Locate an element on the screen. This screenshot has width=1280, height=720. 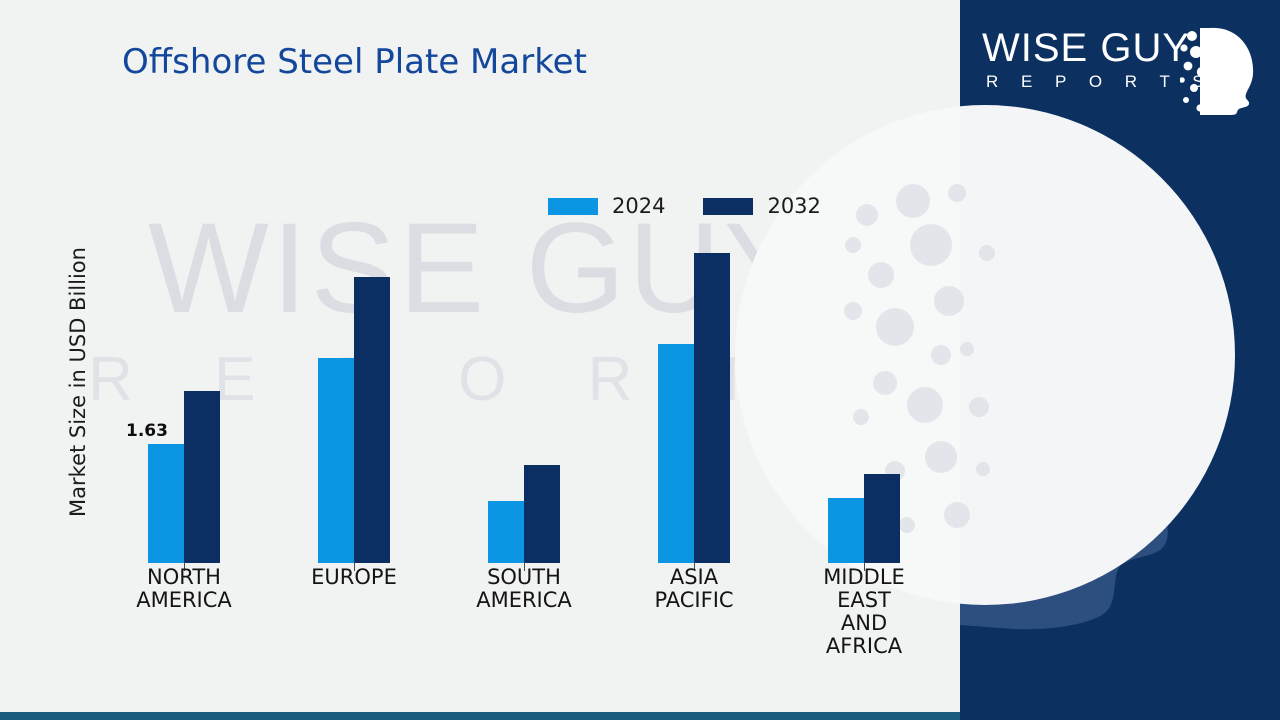
bottom-accent-strip-right is located at coordinates (1120, 716).